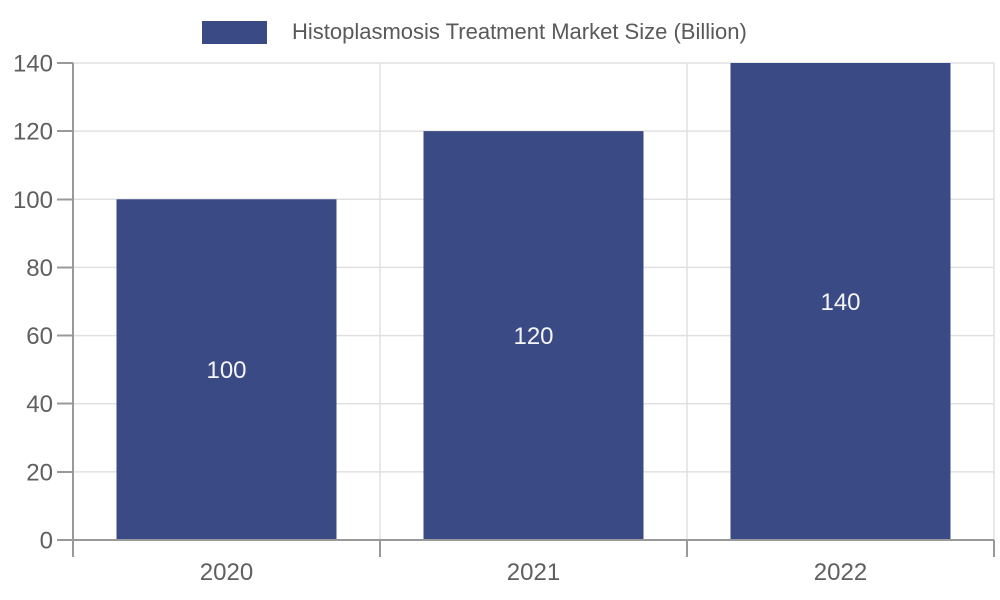  I want to click on x-tick-label: 2022, so click(840, 572).